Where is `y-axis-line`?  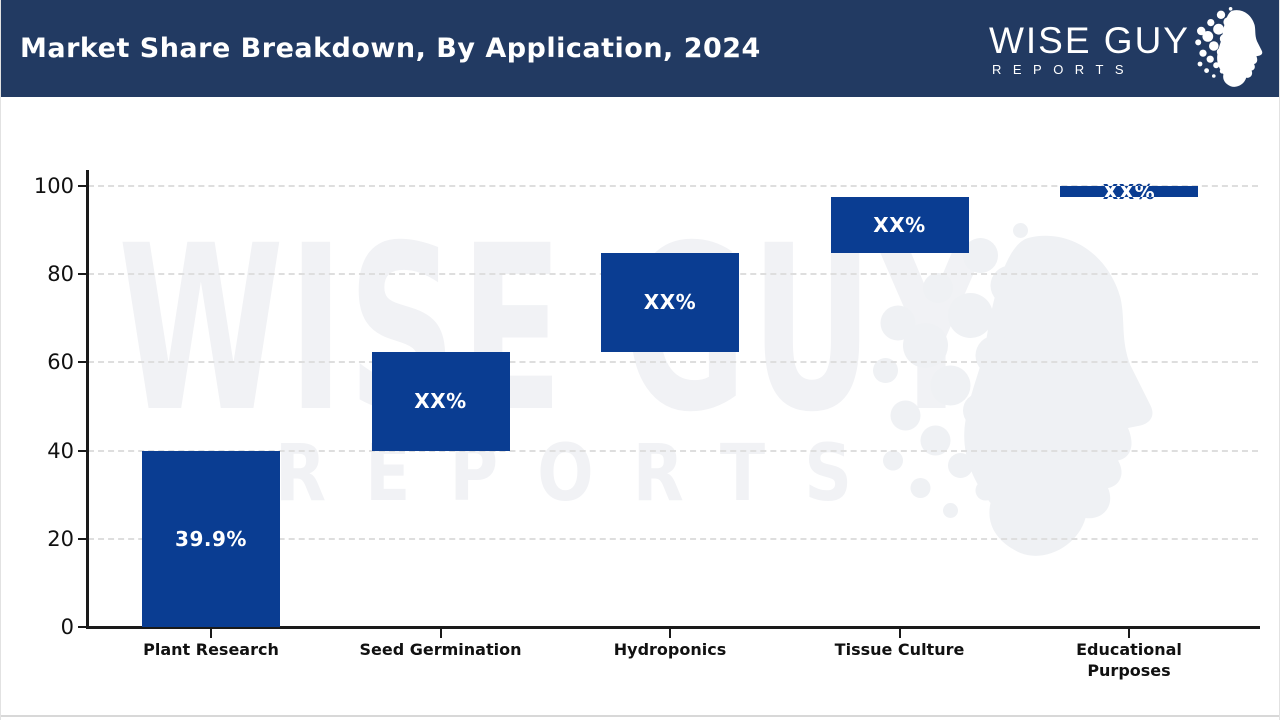
y-axis-line is located at coordinates (87, 399).